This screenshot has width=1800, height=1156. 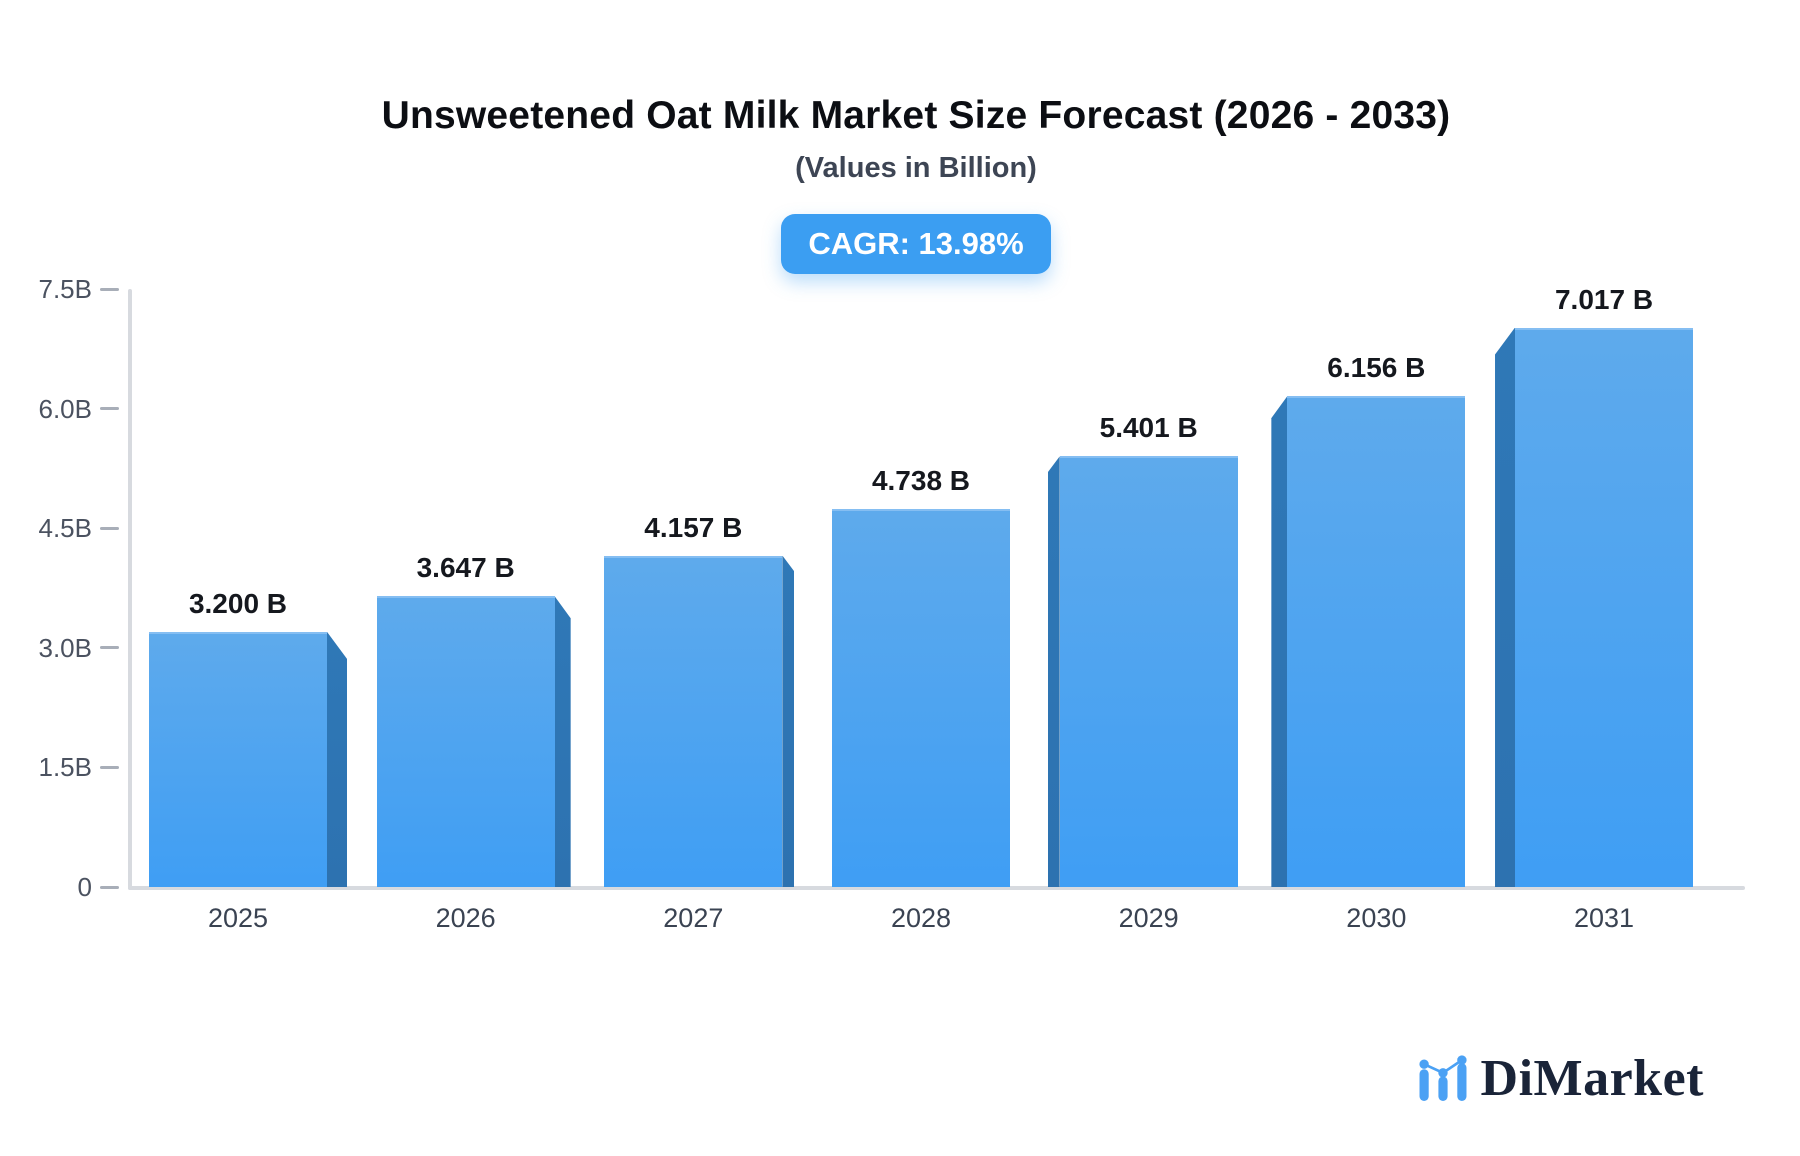 I want to click on y-tick-label: 7.5B, so click(x=65, y=289).